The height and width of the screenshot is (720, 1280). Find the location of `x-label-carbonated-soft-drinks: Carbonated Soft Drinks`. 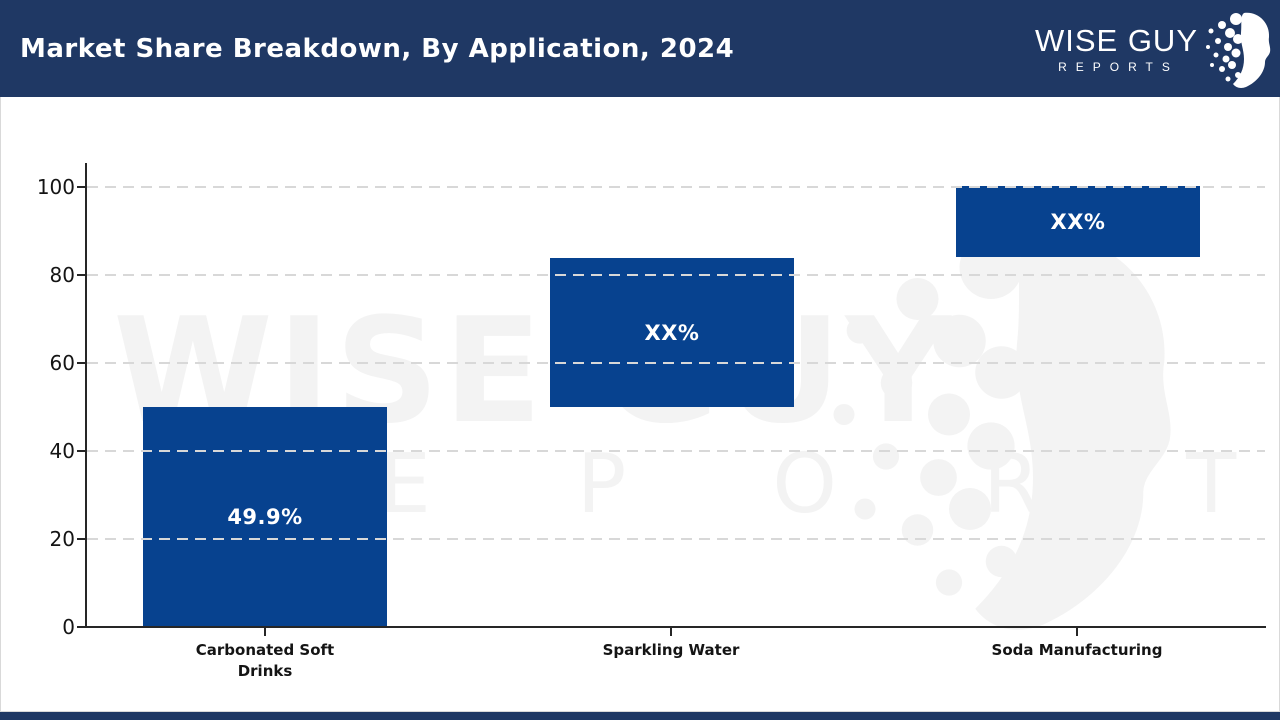

x-label-carbonated-soft-drinks: Carbonated Soft Drinks is located at coordinates (265, 661).